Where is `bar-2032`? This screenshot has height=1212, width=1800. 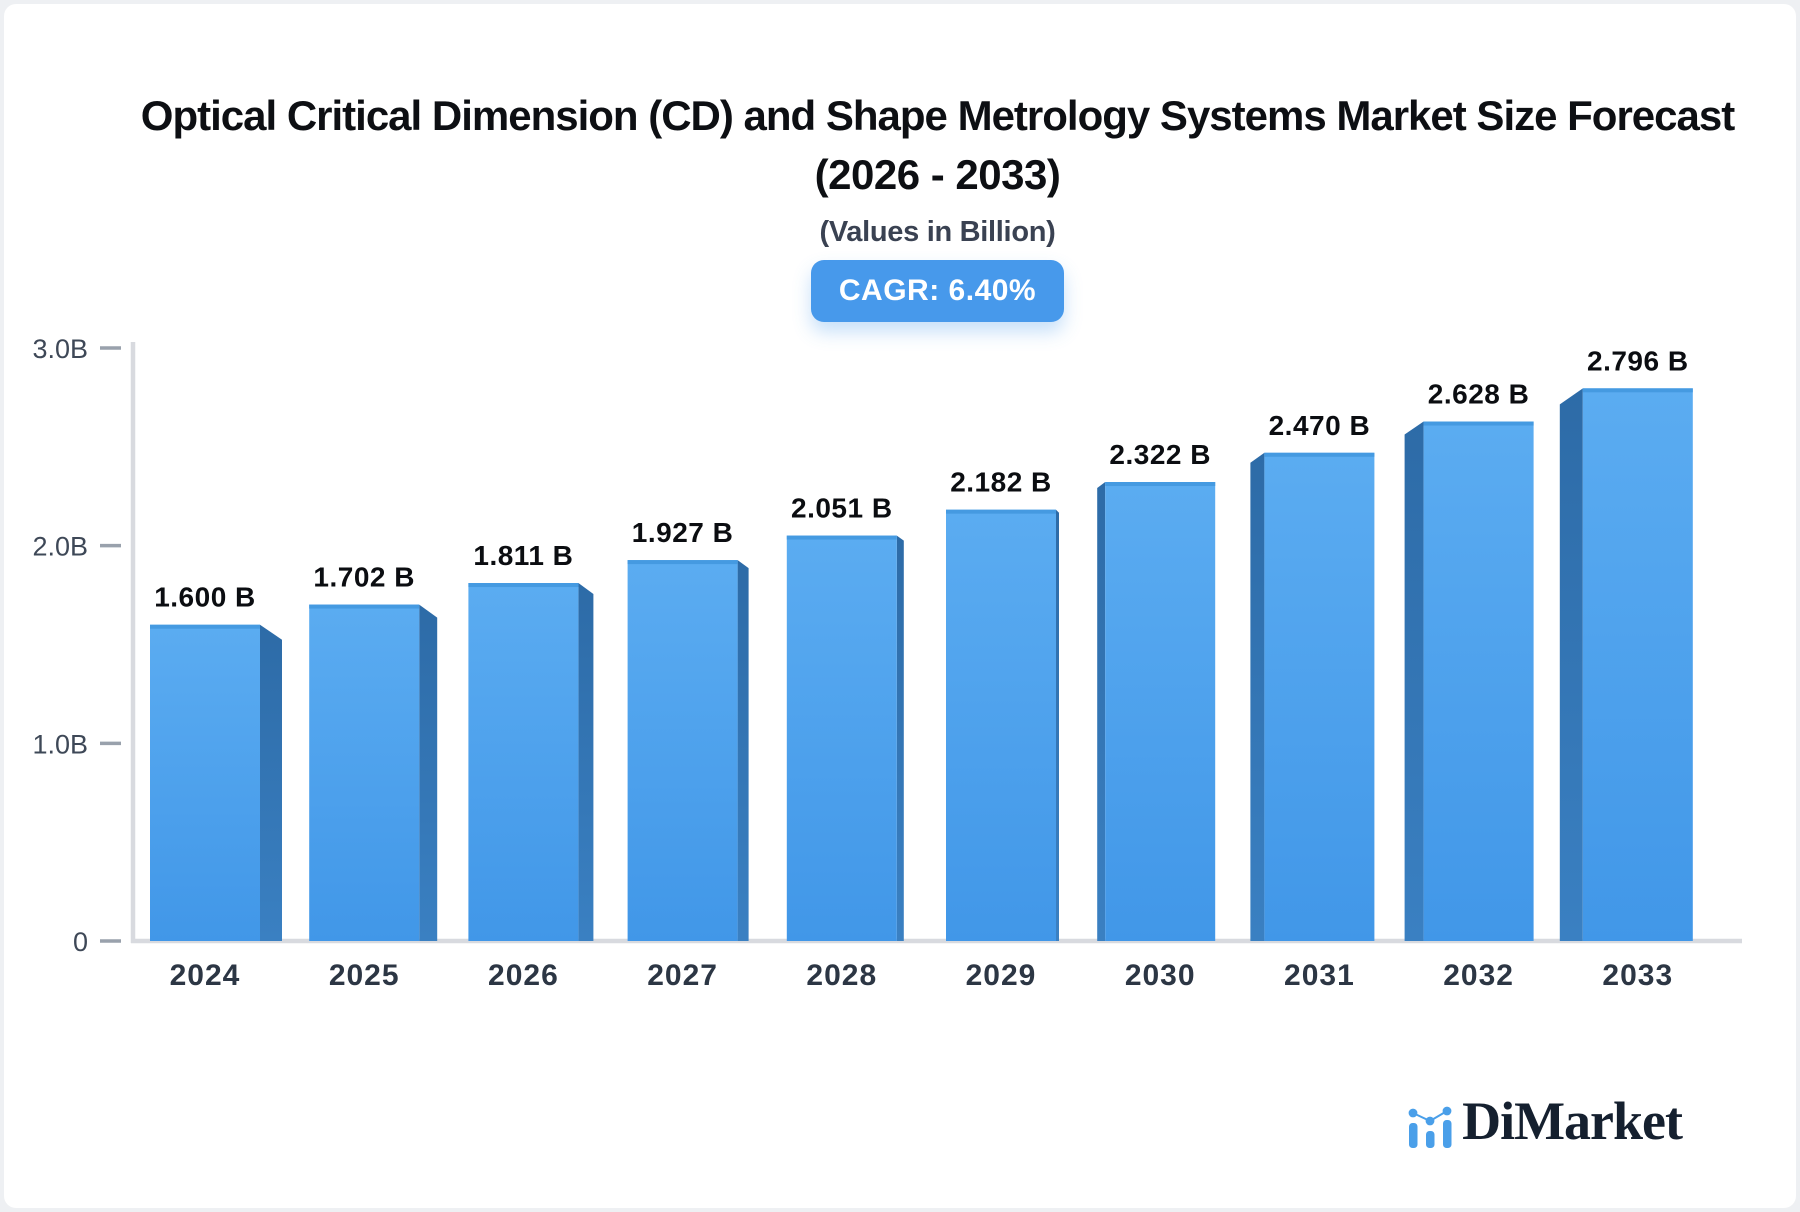 bar-2032 is located at coordinates (1469, 681).